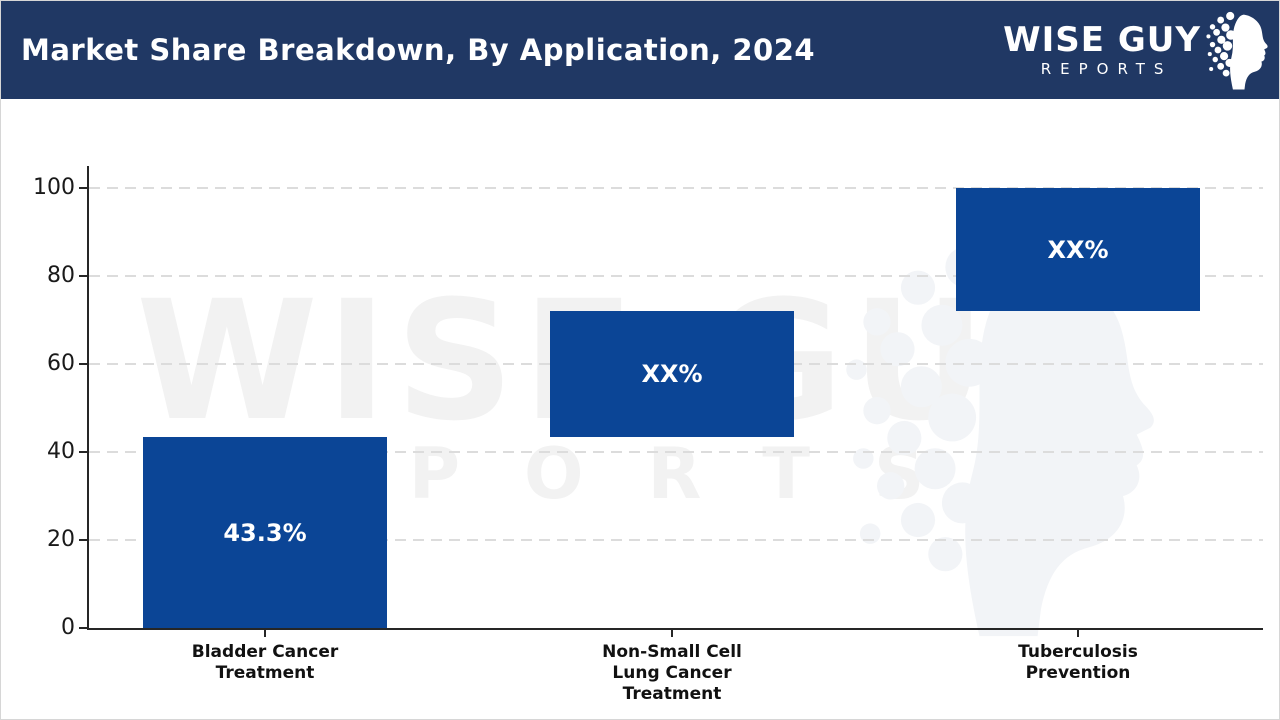  Describe the element at coordinates (1078, 662) in the screenshot. I see `x-axis-tick-label: Tuberculosis Prevention` at that location.